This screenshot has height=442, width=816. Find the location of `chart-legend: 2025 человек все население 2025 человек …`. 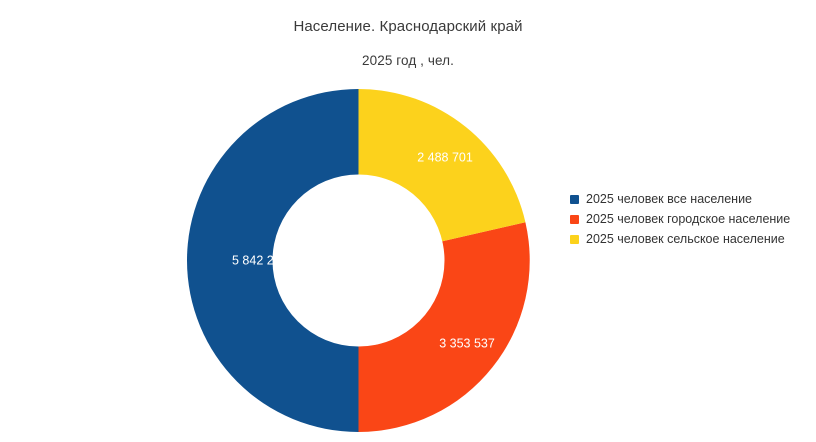

chart-legend: 2025 человек все население 2025 человек … is located at coordinates (692, 220).